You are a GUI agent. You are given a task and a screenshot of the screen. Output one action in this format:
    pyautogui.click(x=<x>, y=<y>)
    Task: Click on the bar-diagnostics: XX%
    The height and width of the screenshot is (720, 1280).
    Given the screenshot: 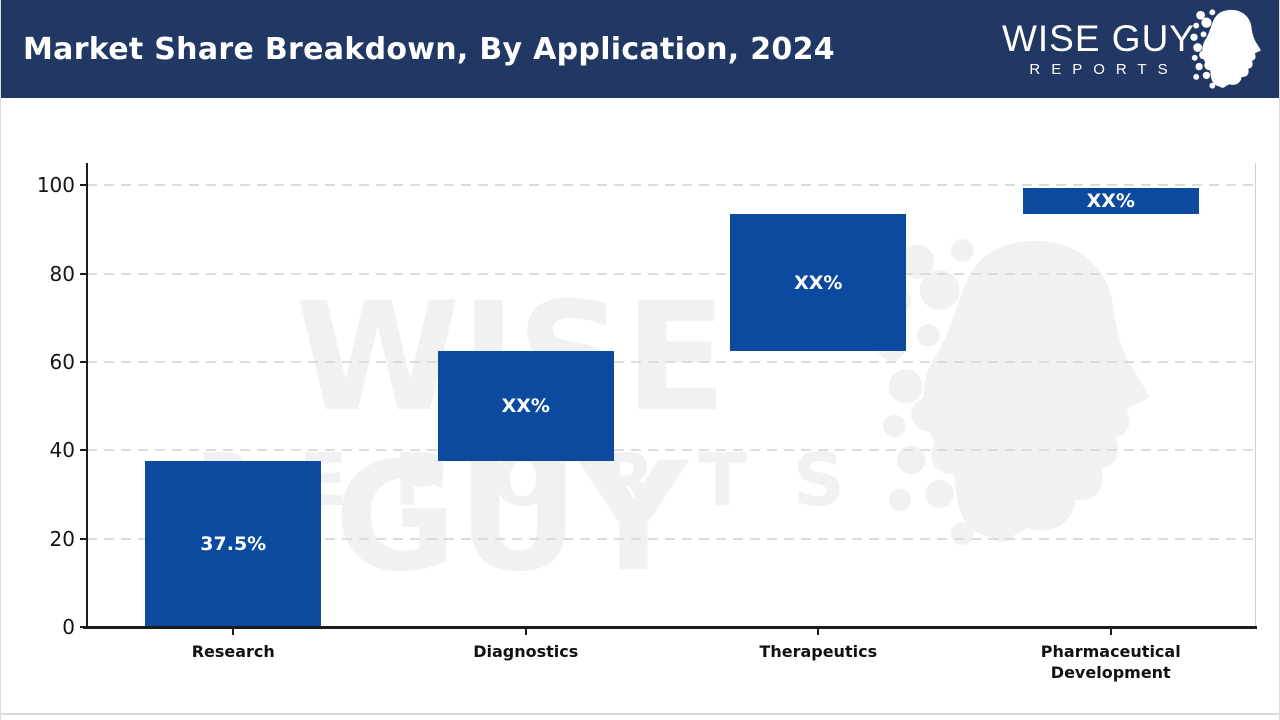 What is the action you would take?
    pyautogui.click(x=525, y=406)
    